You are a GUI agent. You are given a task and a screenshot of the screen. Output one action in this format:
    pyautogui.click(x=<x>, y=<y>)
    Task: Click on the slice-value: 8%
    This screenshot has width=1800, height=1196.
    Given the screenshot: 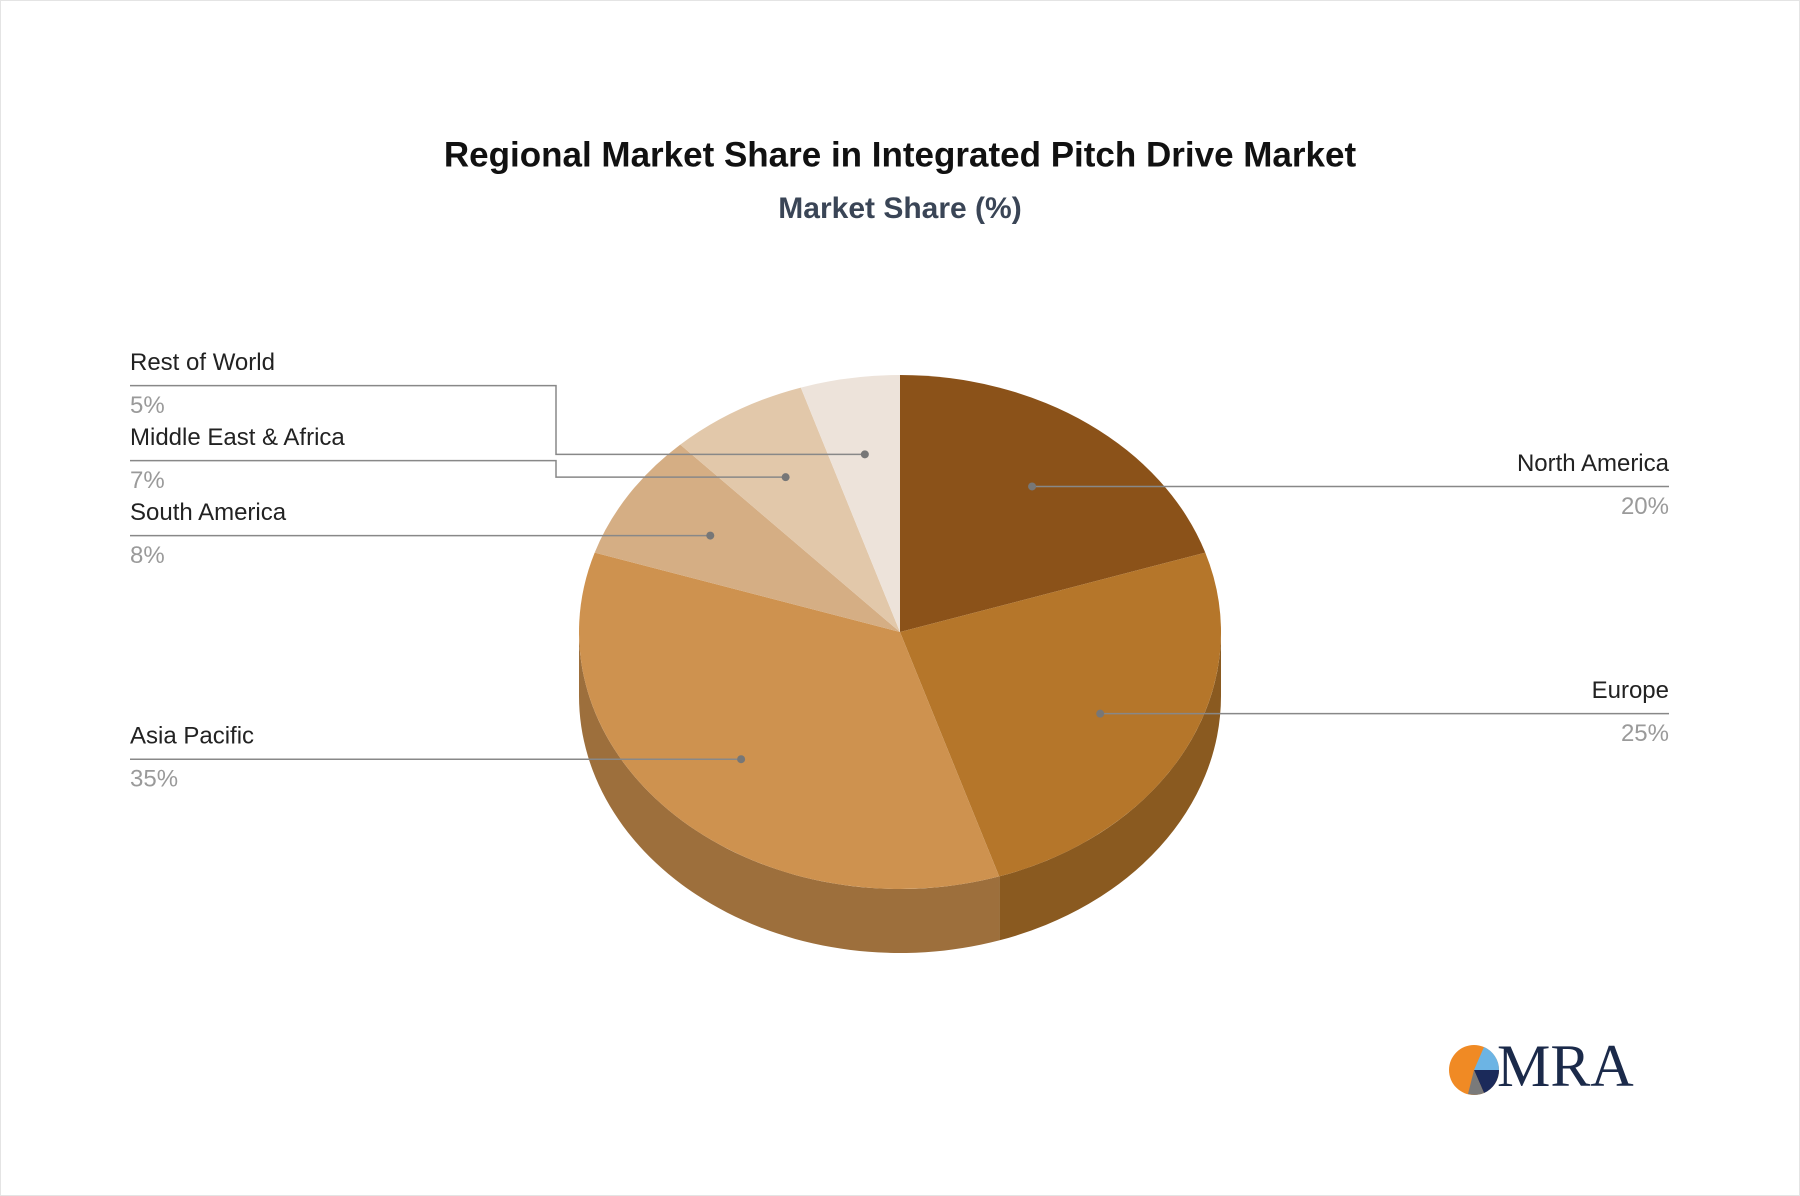 What is the action you would take?
    pyautogui.click(x=147, y=555)
    